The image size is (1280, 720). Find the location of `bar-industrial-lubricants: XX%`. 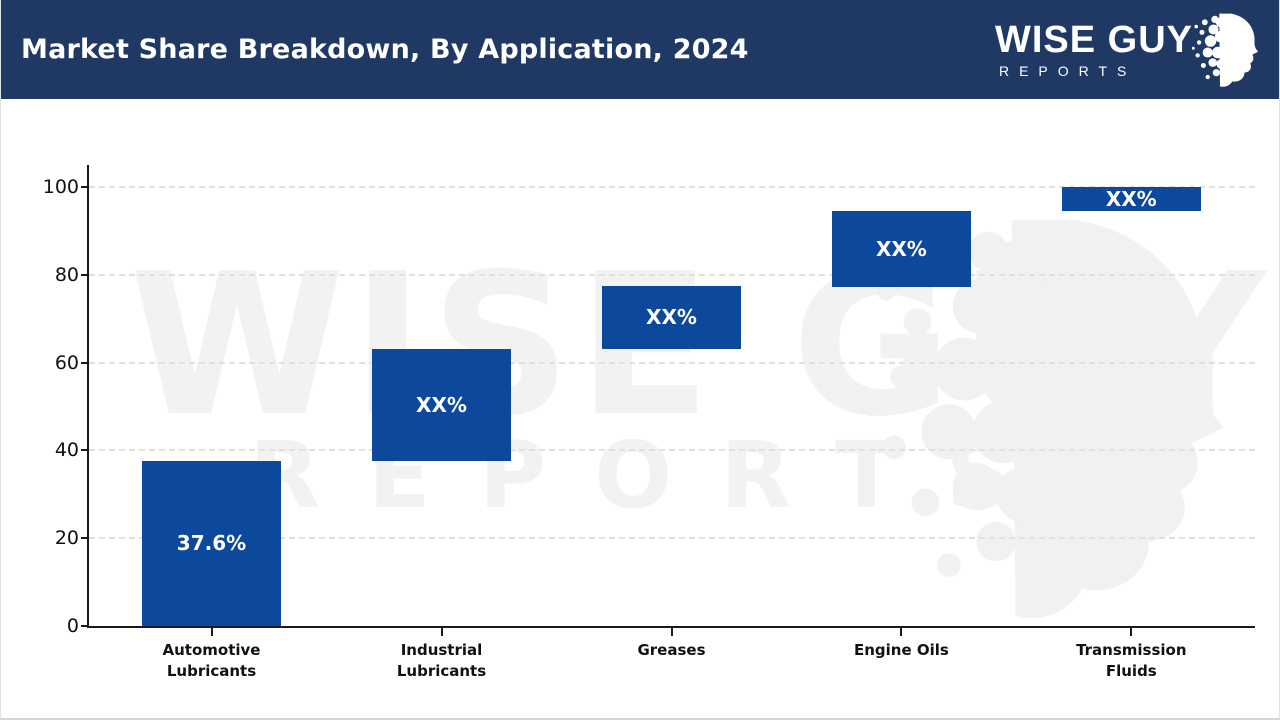

bar-industrial-lubricants: XX% is located at coordinates (441, 404).